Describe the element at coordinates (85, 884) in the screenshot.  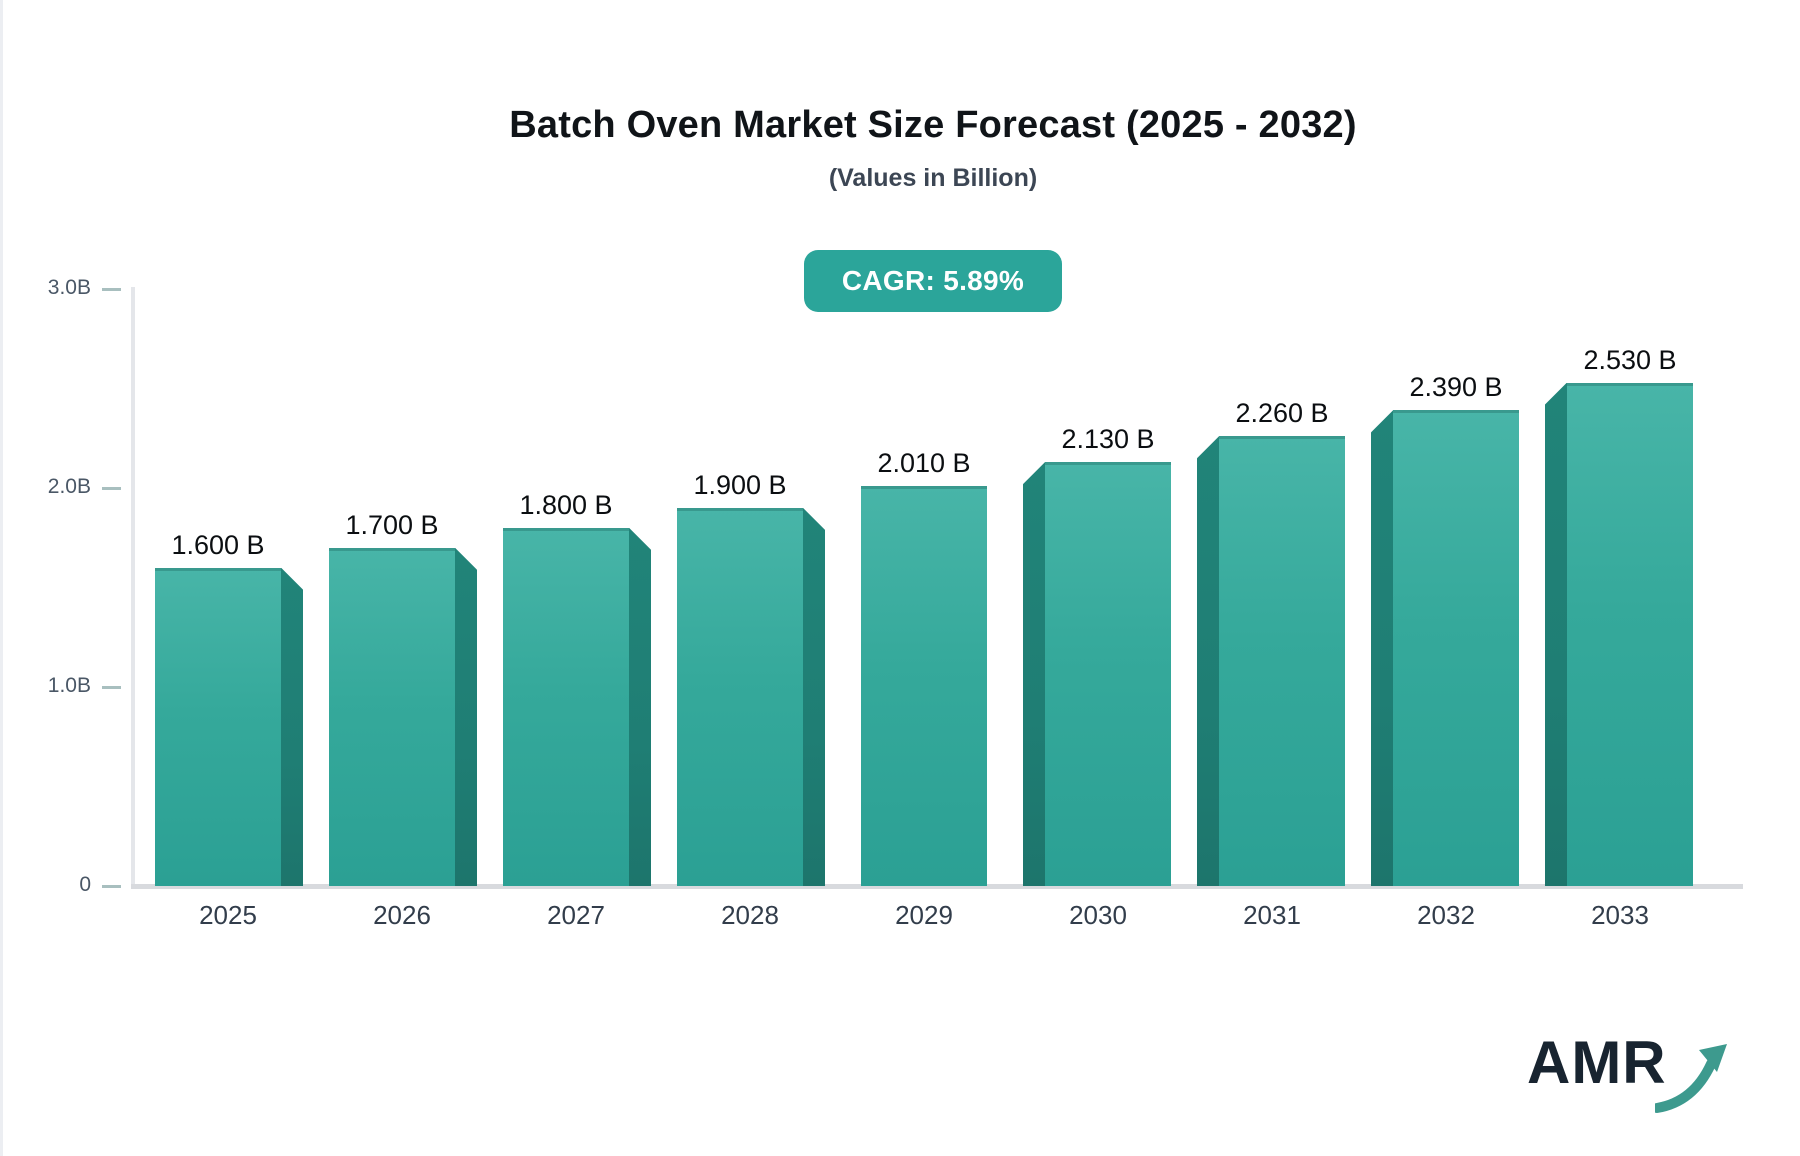
I see `y-axis-tick-label: 0` at that location.